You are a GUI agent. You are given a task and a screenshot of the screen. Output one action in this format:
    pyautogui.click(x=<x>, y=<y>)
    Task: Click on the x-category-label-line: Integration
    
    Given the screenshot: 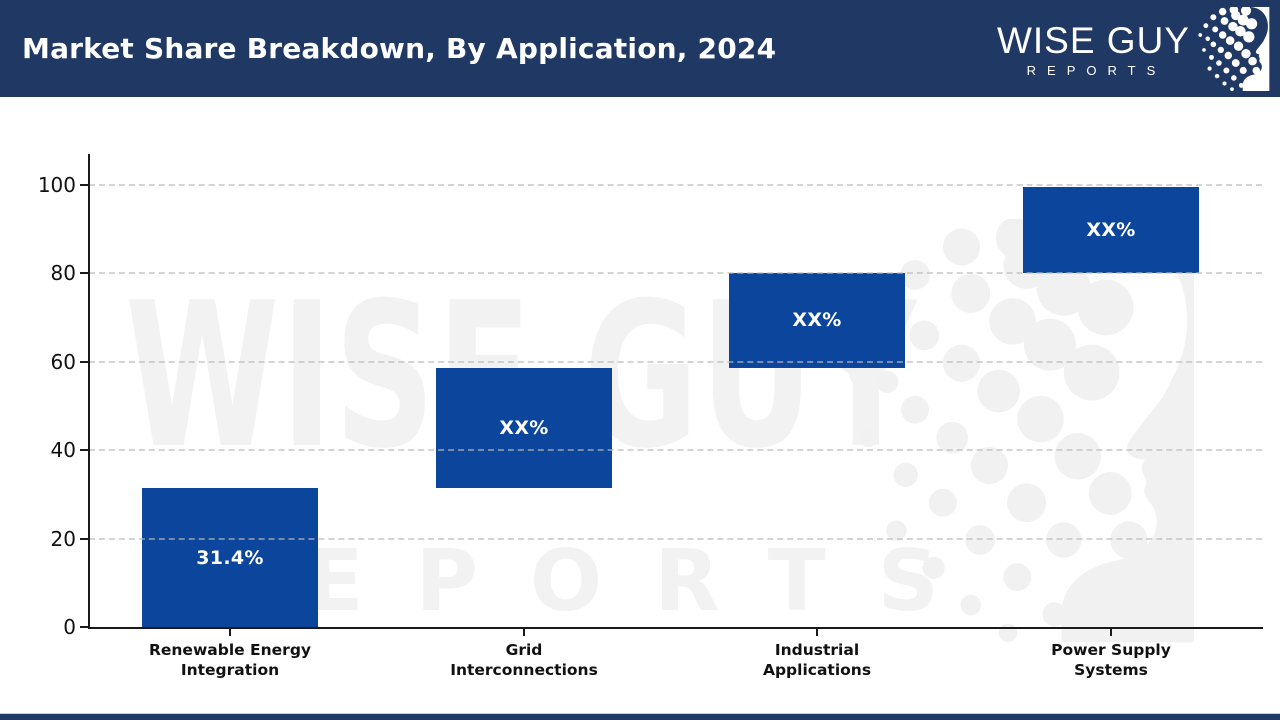 What is the action you would take?
    pyautogui.click(x=230, y=670)
    